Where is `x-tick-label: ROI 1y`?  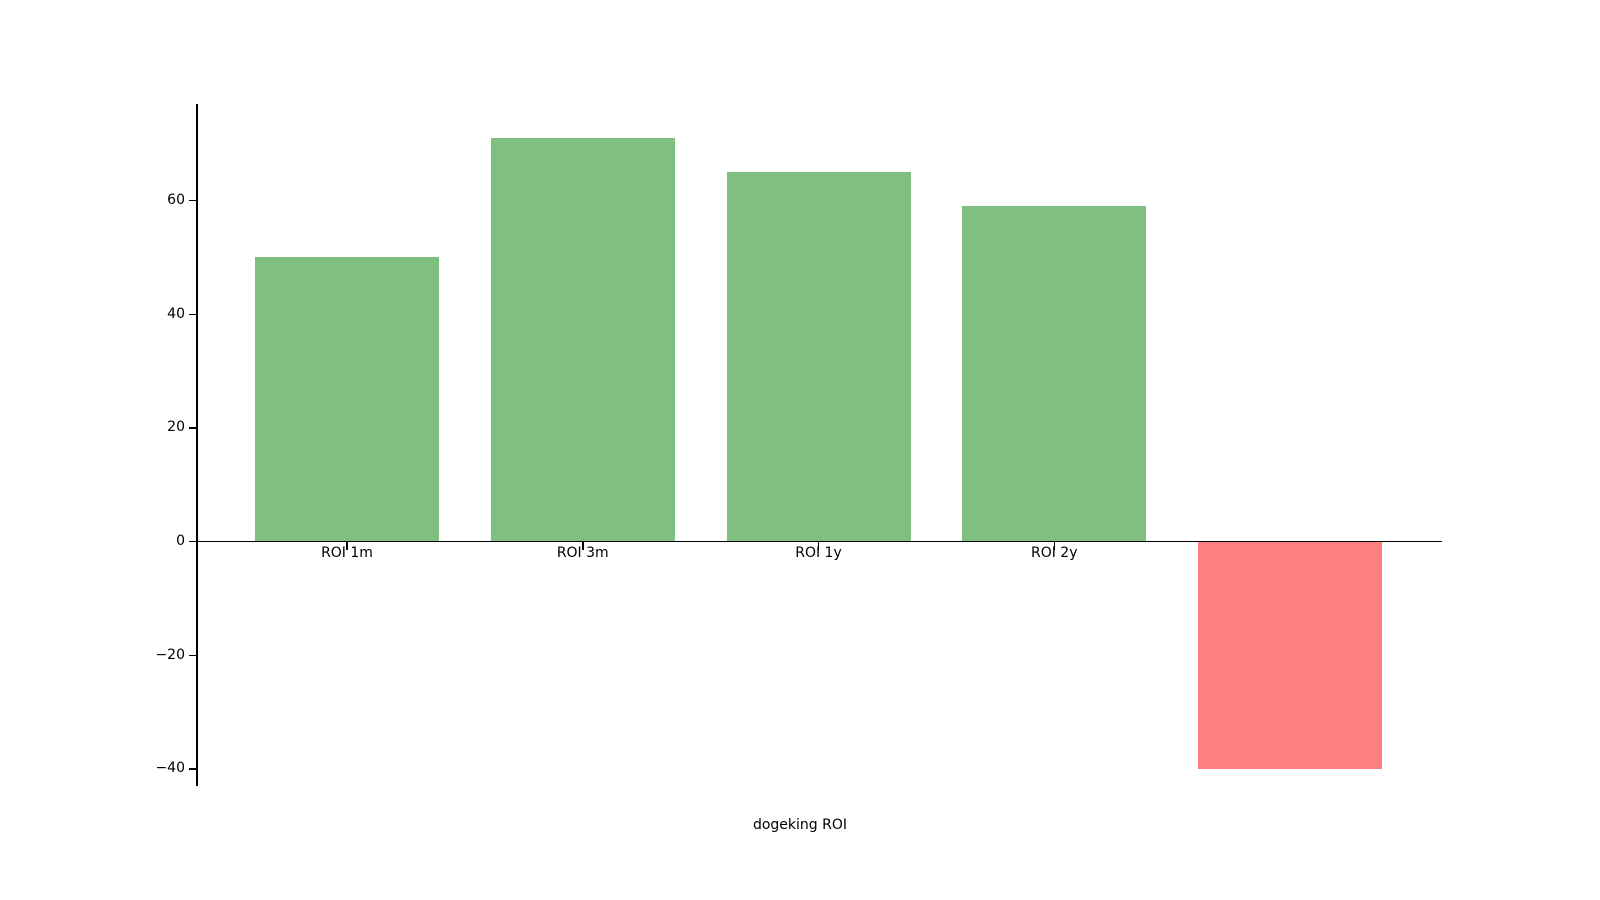
x-tick-label: ROI 1y is located at coordinates (818, 552).